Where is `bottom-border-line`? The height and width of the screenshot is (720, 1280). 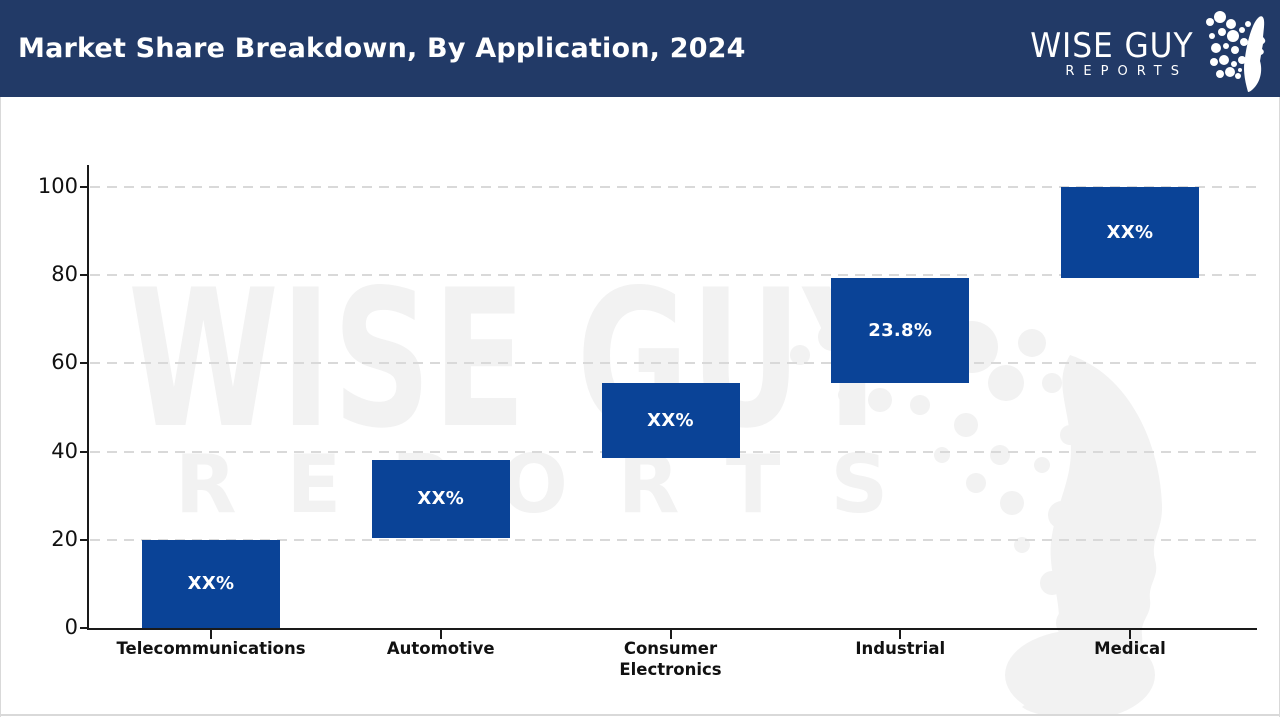
bottom-border-line is located at coordinates (640, 715).